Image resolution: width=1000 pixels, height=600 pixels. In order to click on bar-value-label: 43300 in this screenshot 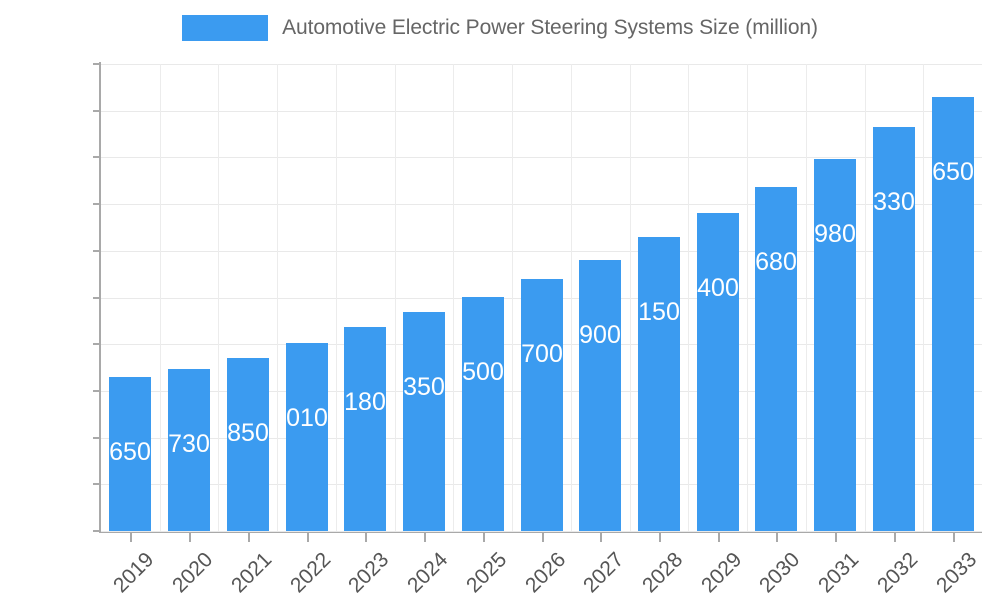, I will do `click(894, 202)`.